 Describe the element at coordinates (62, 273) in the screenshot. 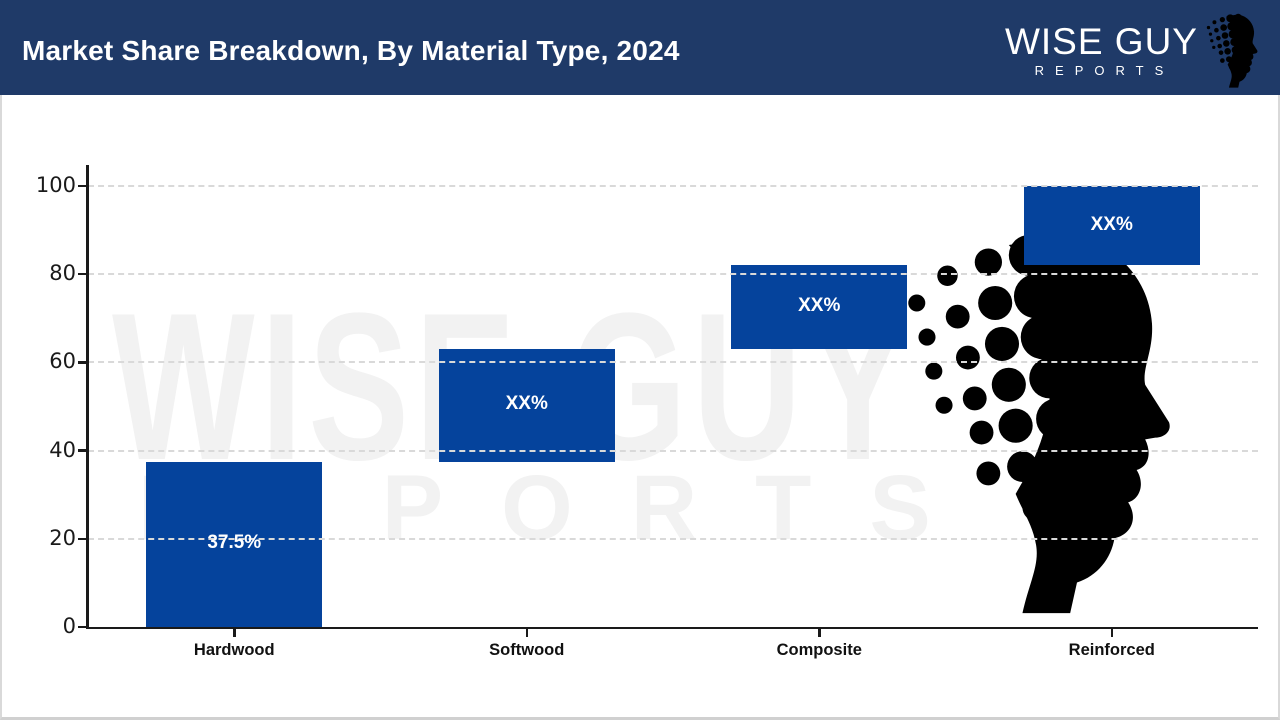

I see `y-tick-label-80: 80` at that location.